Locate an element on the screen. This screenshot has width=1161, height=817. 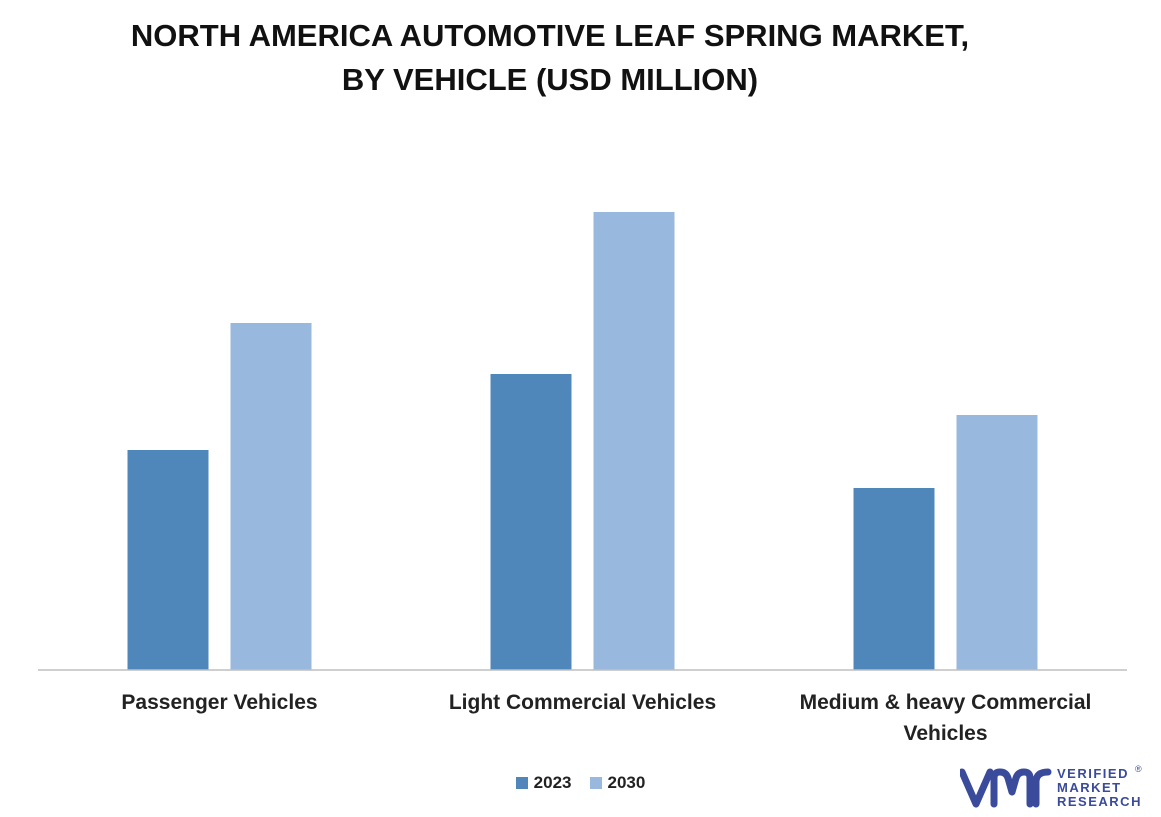
category-label-3-line-1: Medium & heavy Commercial is located at coordinates (945, 702).